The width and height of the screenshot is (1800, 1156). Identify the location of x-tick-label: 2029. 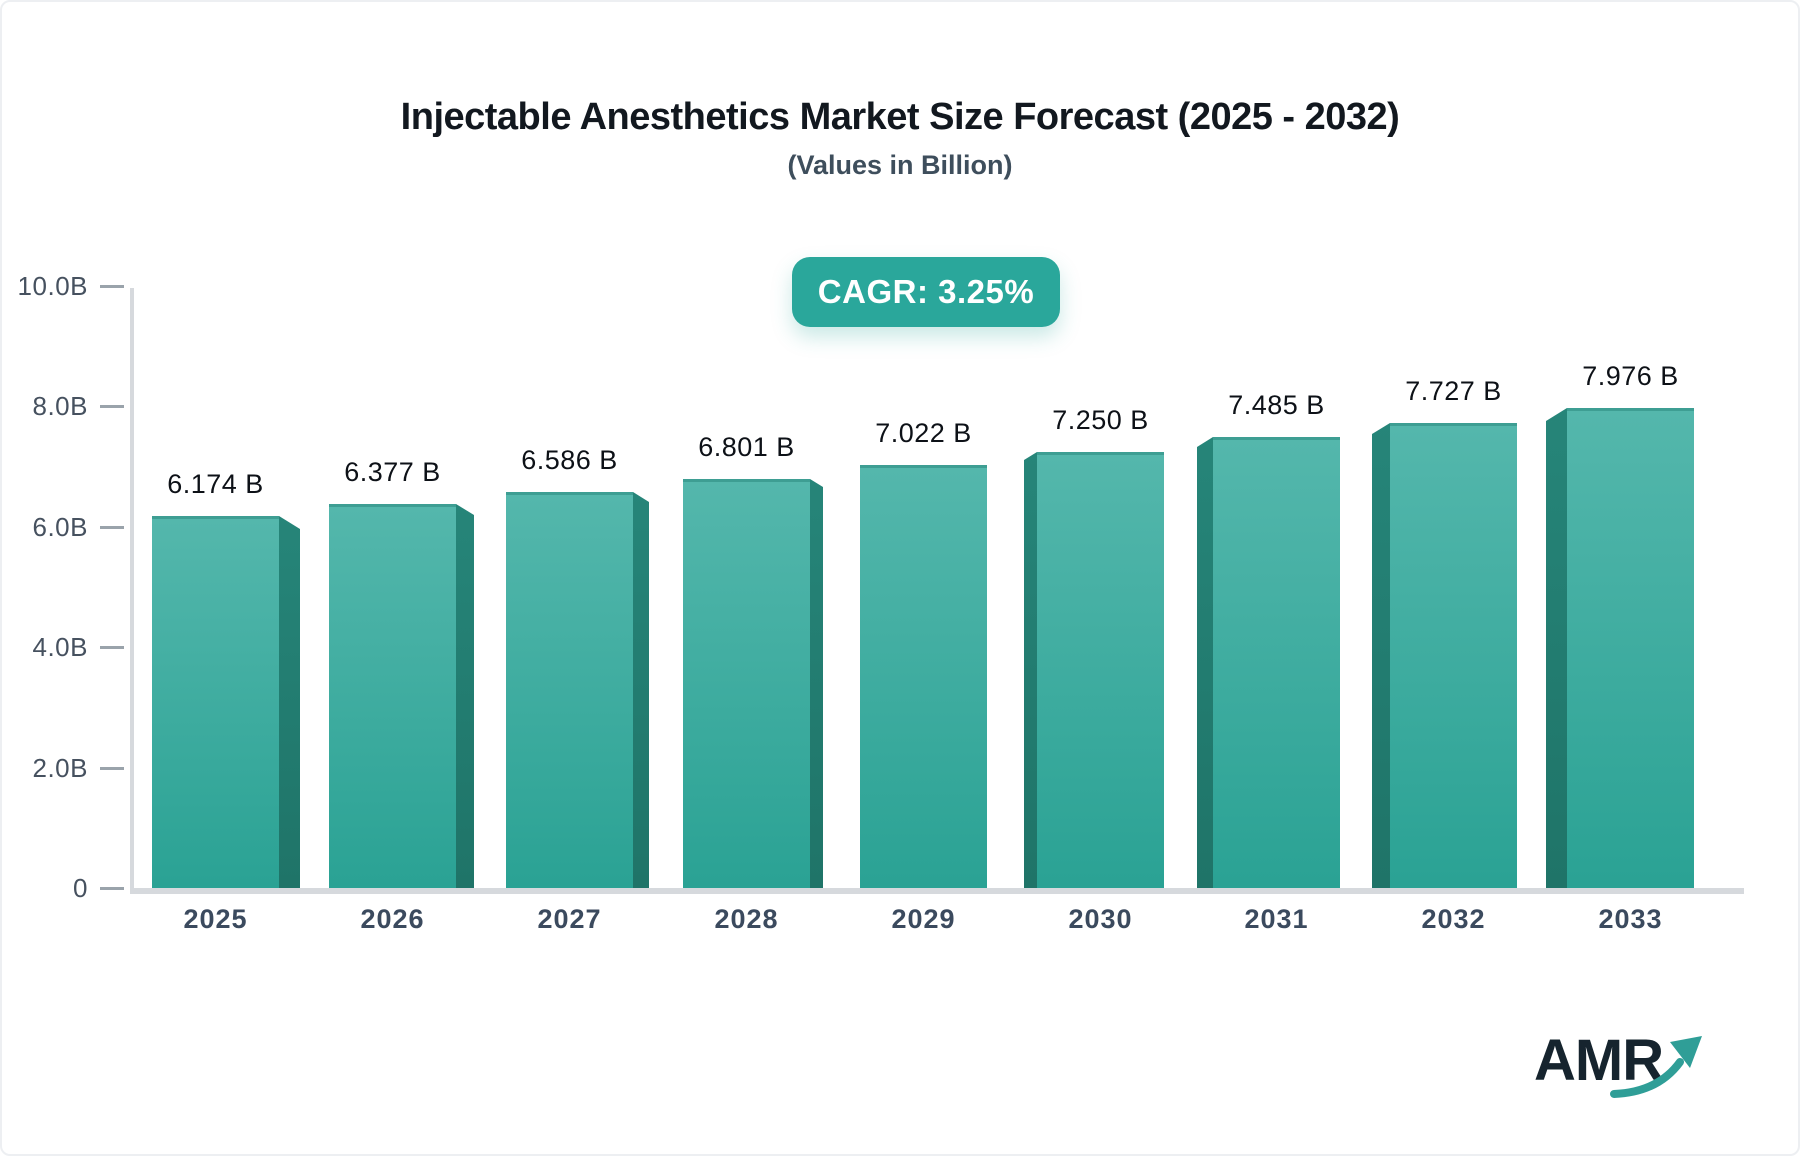
(923, 919).